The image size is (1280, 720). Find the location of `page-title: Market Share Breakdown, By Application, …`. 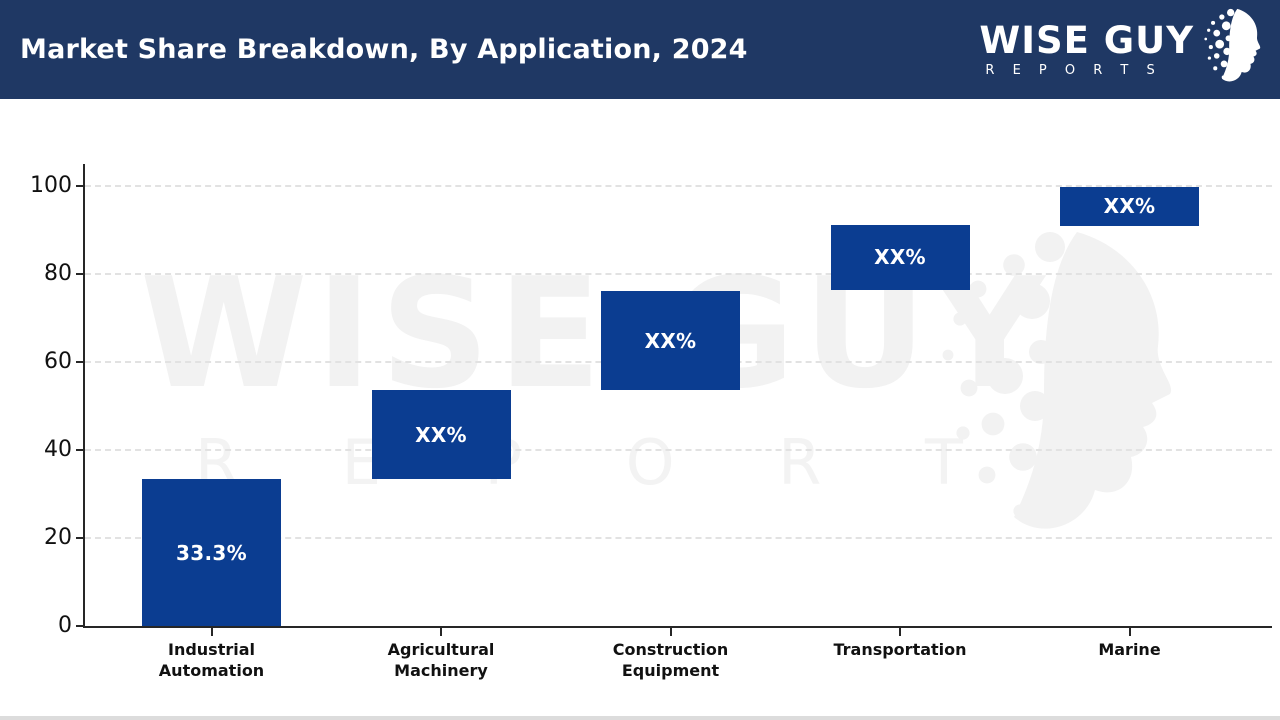

page-title: Market Share Breakdown, By Application, … is located at coordinates (384, 49).